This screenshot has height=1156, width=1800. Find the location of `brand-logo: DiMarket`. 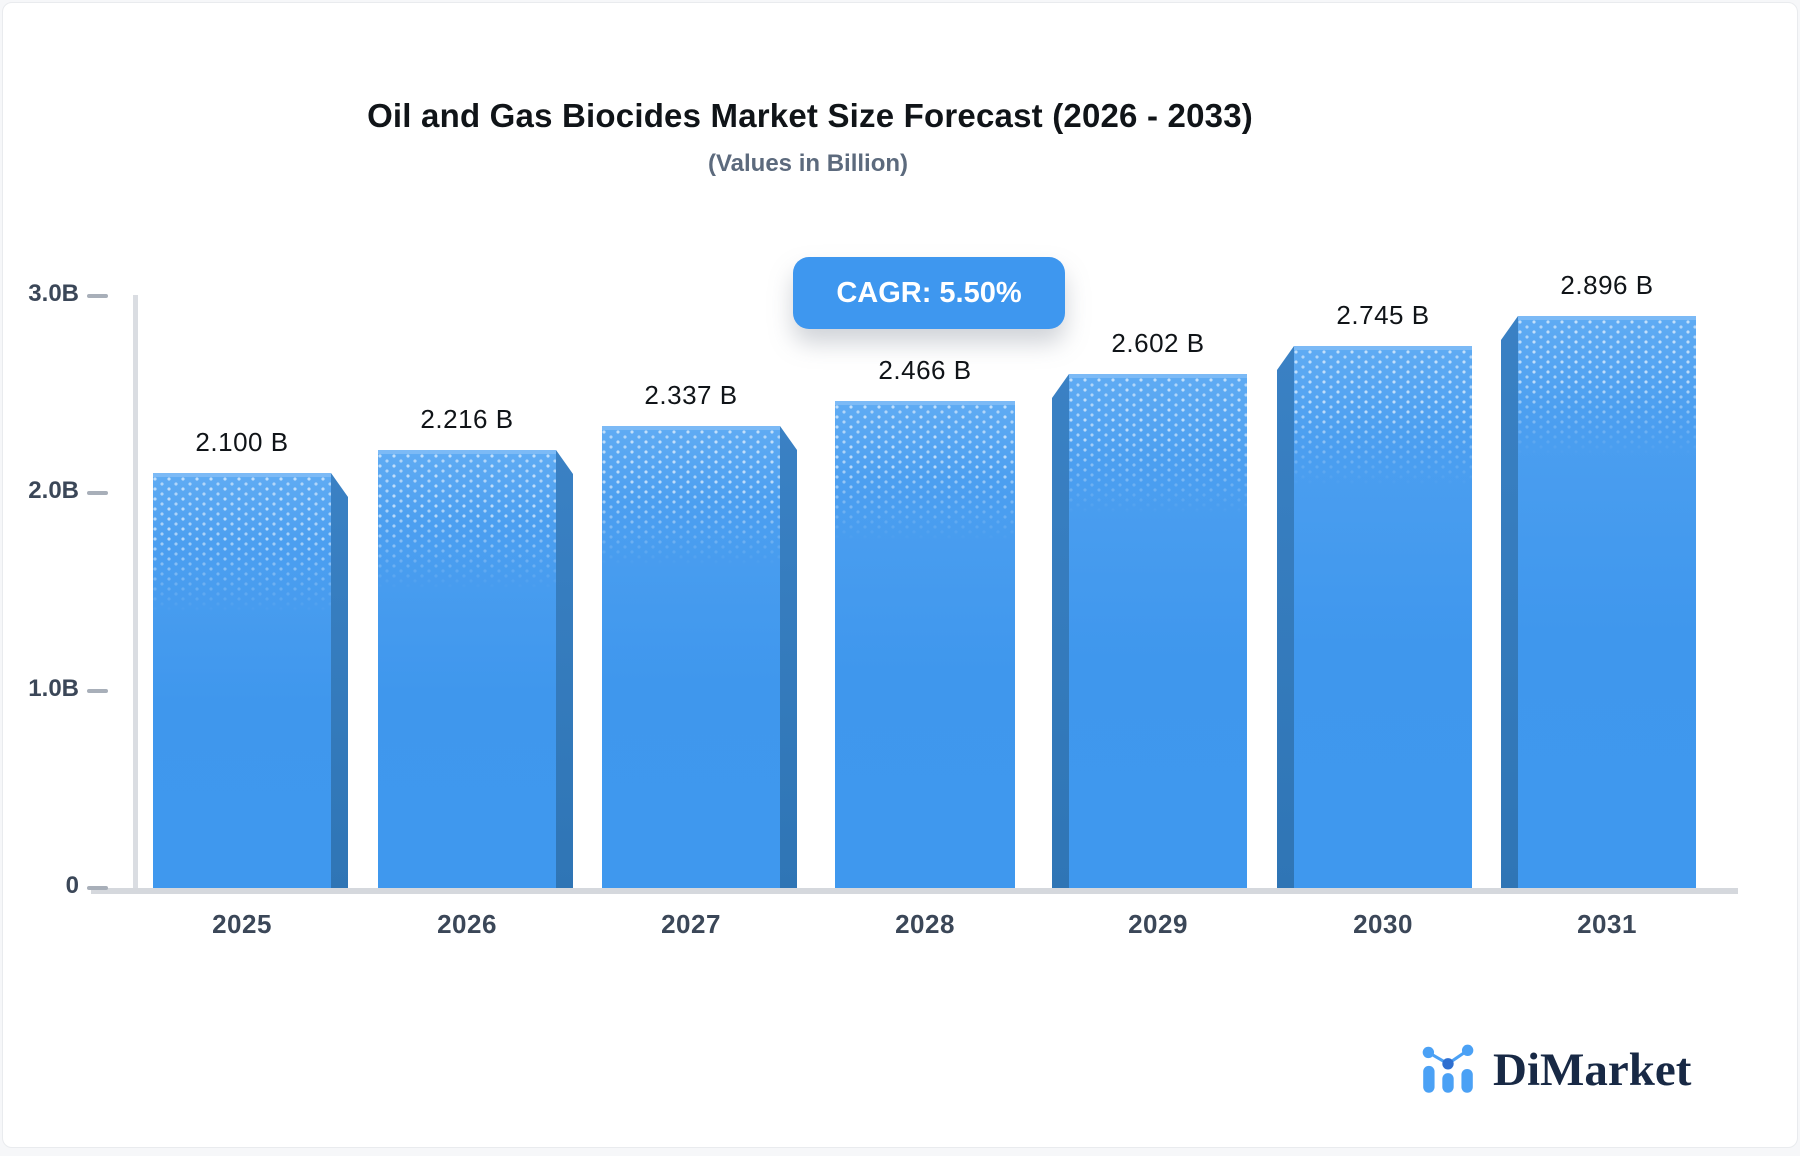

brand-logo: DiMarket is located at coordinates (1554, 1070).